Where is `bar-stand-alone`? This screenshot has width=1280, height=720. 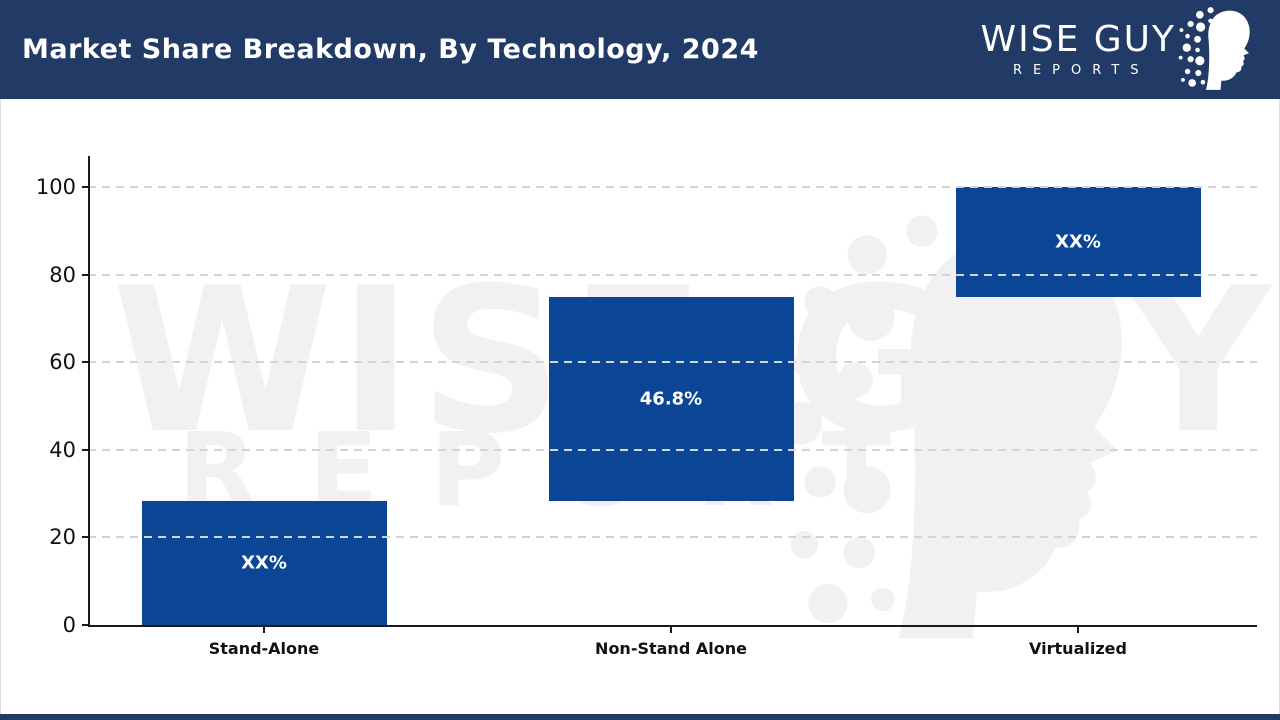
bar-stand-alone is located at coordinates (264, 563).